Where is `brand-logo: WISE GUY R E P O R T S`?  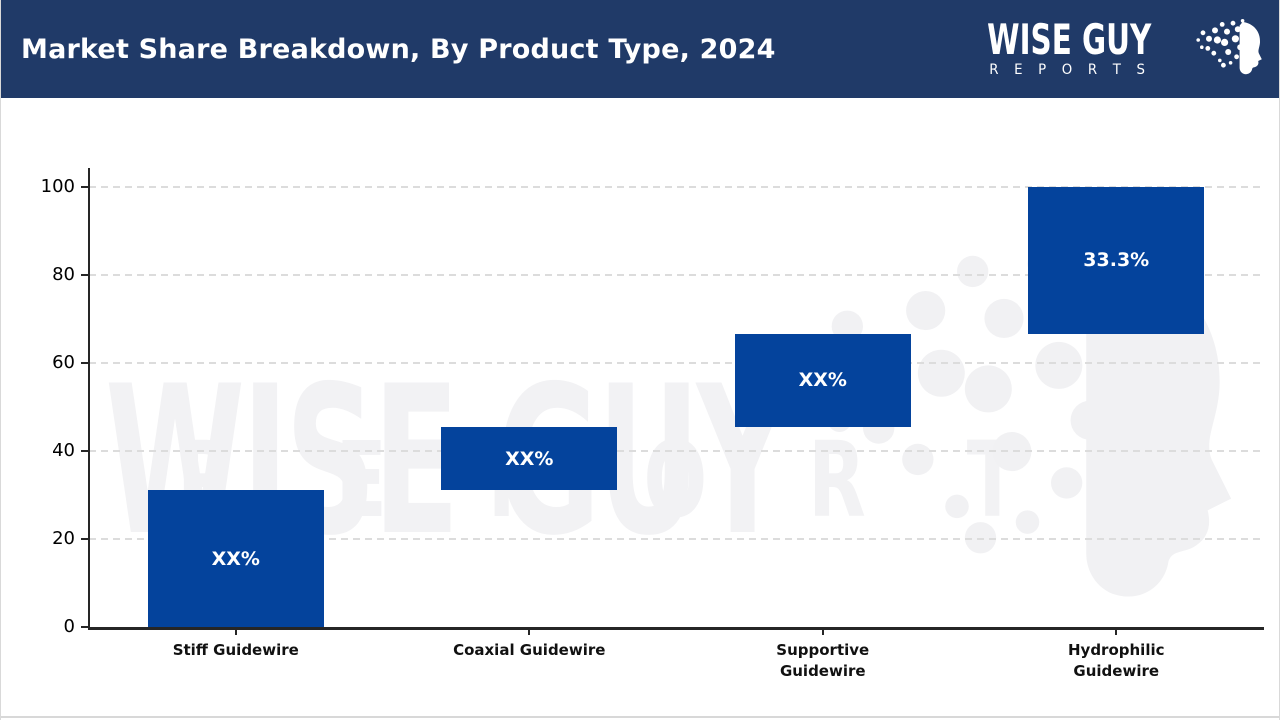 brand-logo: WISE GUY R E P O R T S is located at coordinates (1107, 49).